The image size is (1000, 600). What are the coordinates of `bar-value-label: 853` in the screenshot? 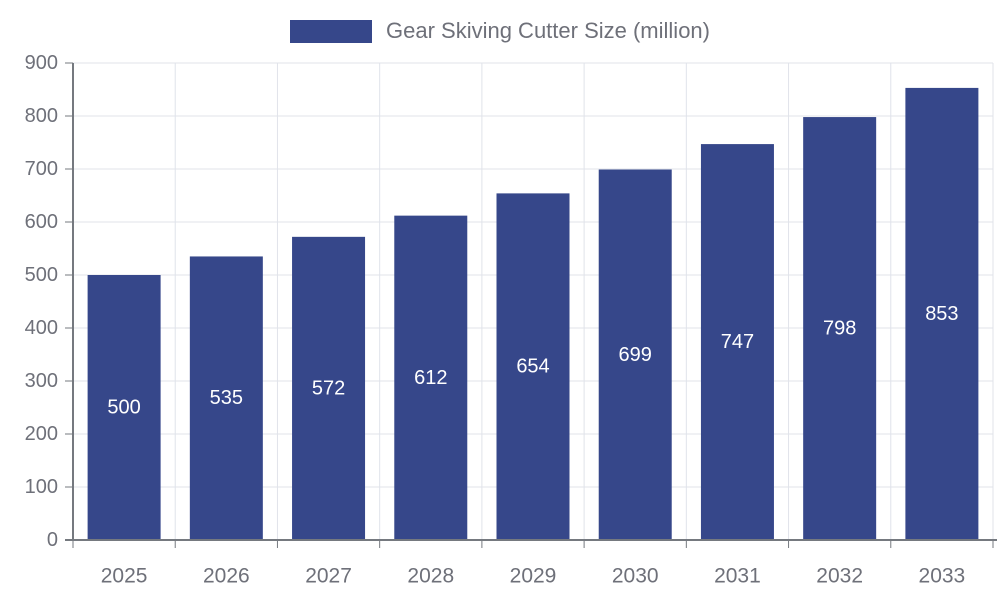 It's located at (941, 314).